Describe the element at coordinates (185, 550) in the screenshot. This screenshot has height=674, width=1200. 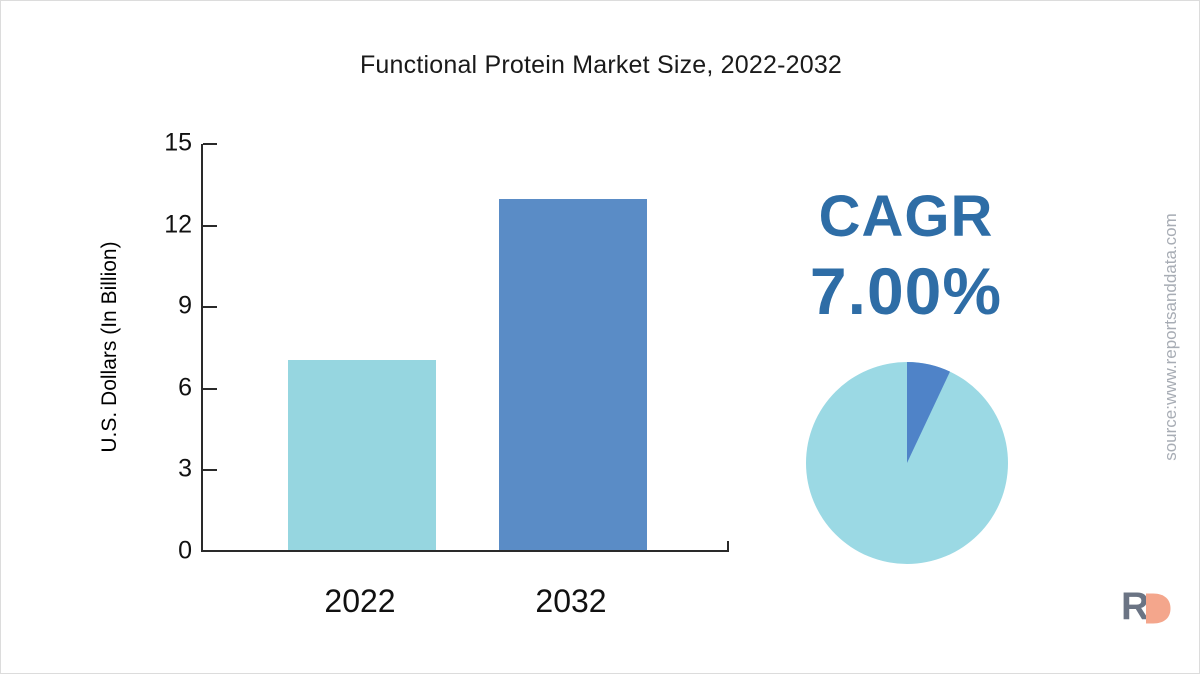
I see `y-tick-label: 0` at that location.